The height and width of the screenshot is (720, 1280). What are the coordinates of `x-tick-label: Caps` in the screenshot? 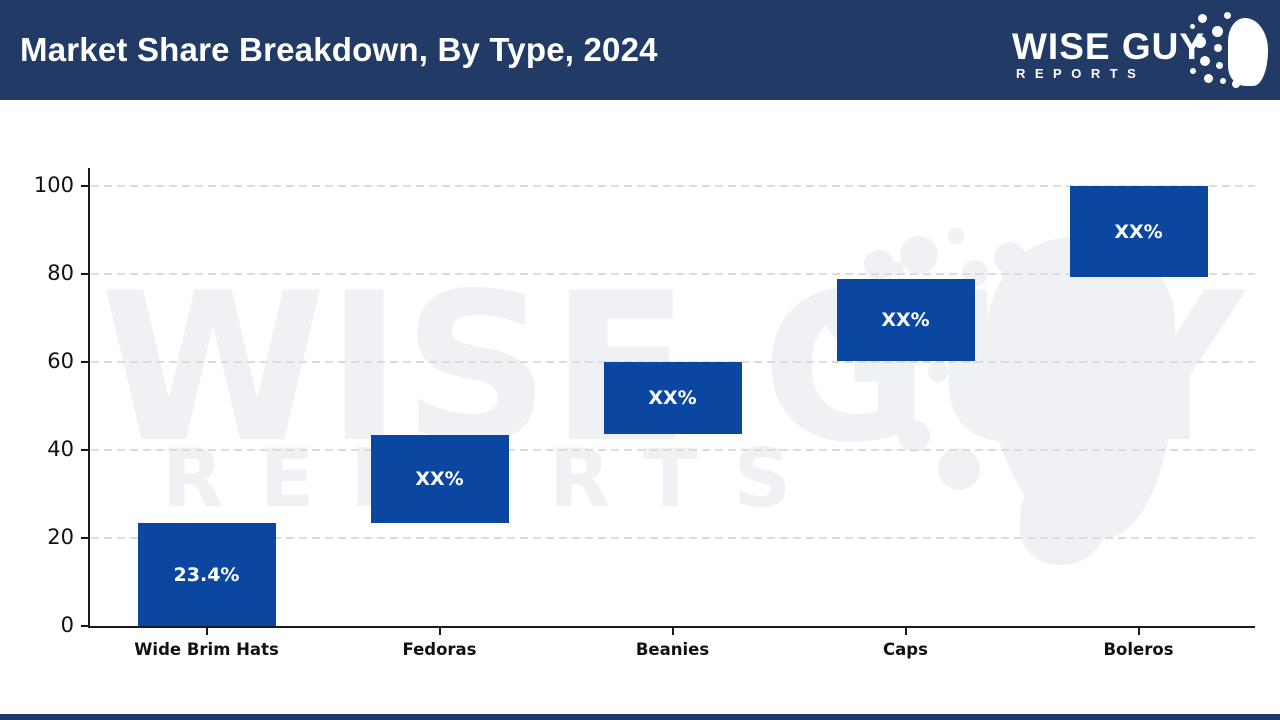 It's located at (905, 649).